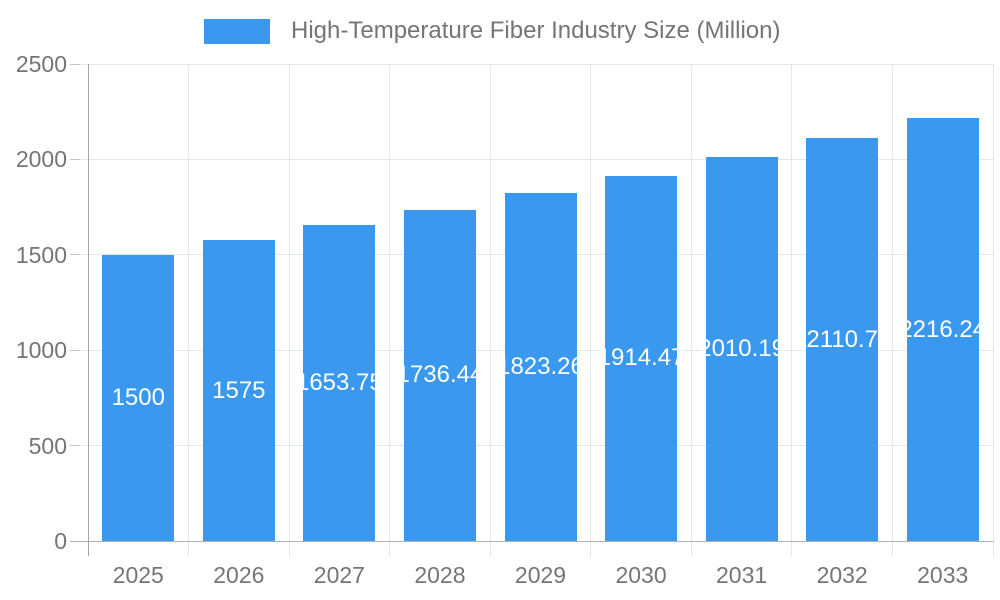 This screenshot has width=1000, height=600. I want to click on bar-value-label: 1500, so click(138, 397).